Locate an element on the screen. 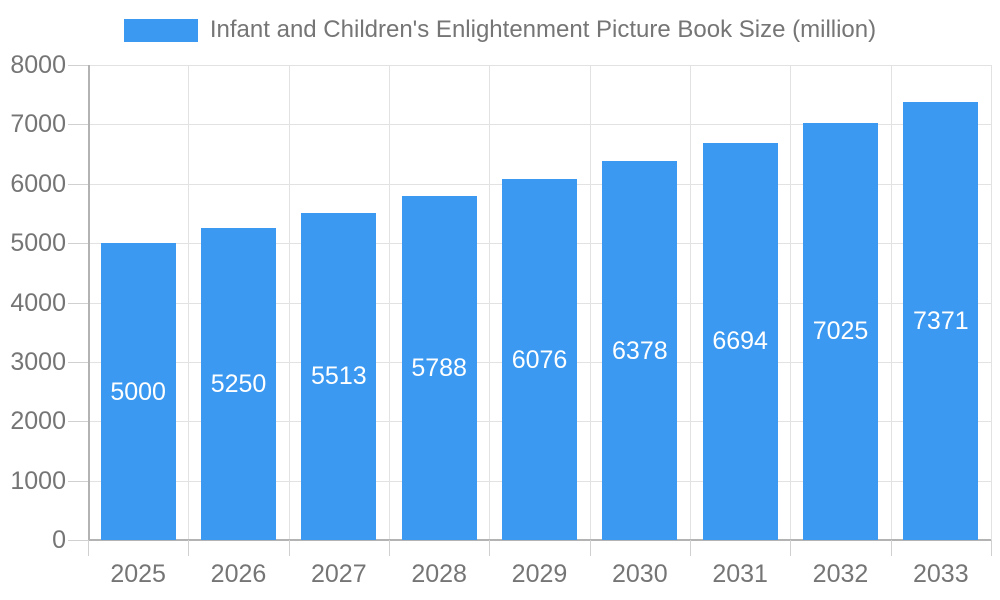 The height and width of the screenshot is (600, 1000). x-axis-tick-label: 2032 is located at coordinates (840, 574).